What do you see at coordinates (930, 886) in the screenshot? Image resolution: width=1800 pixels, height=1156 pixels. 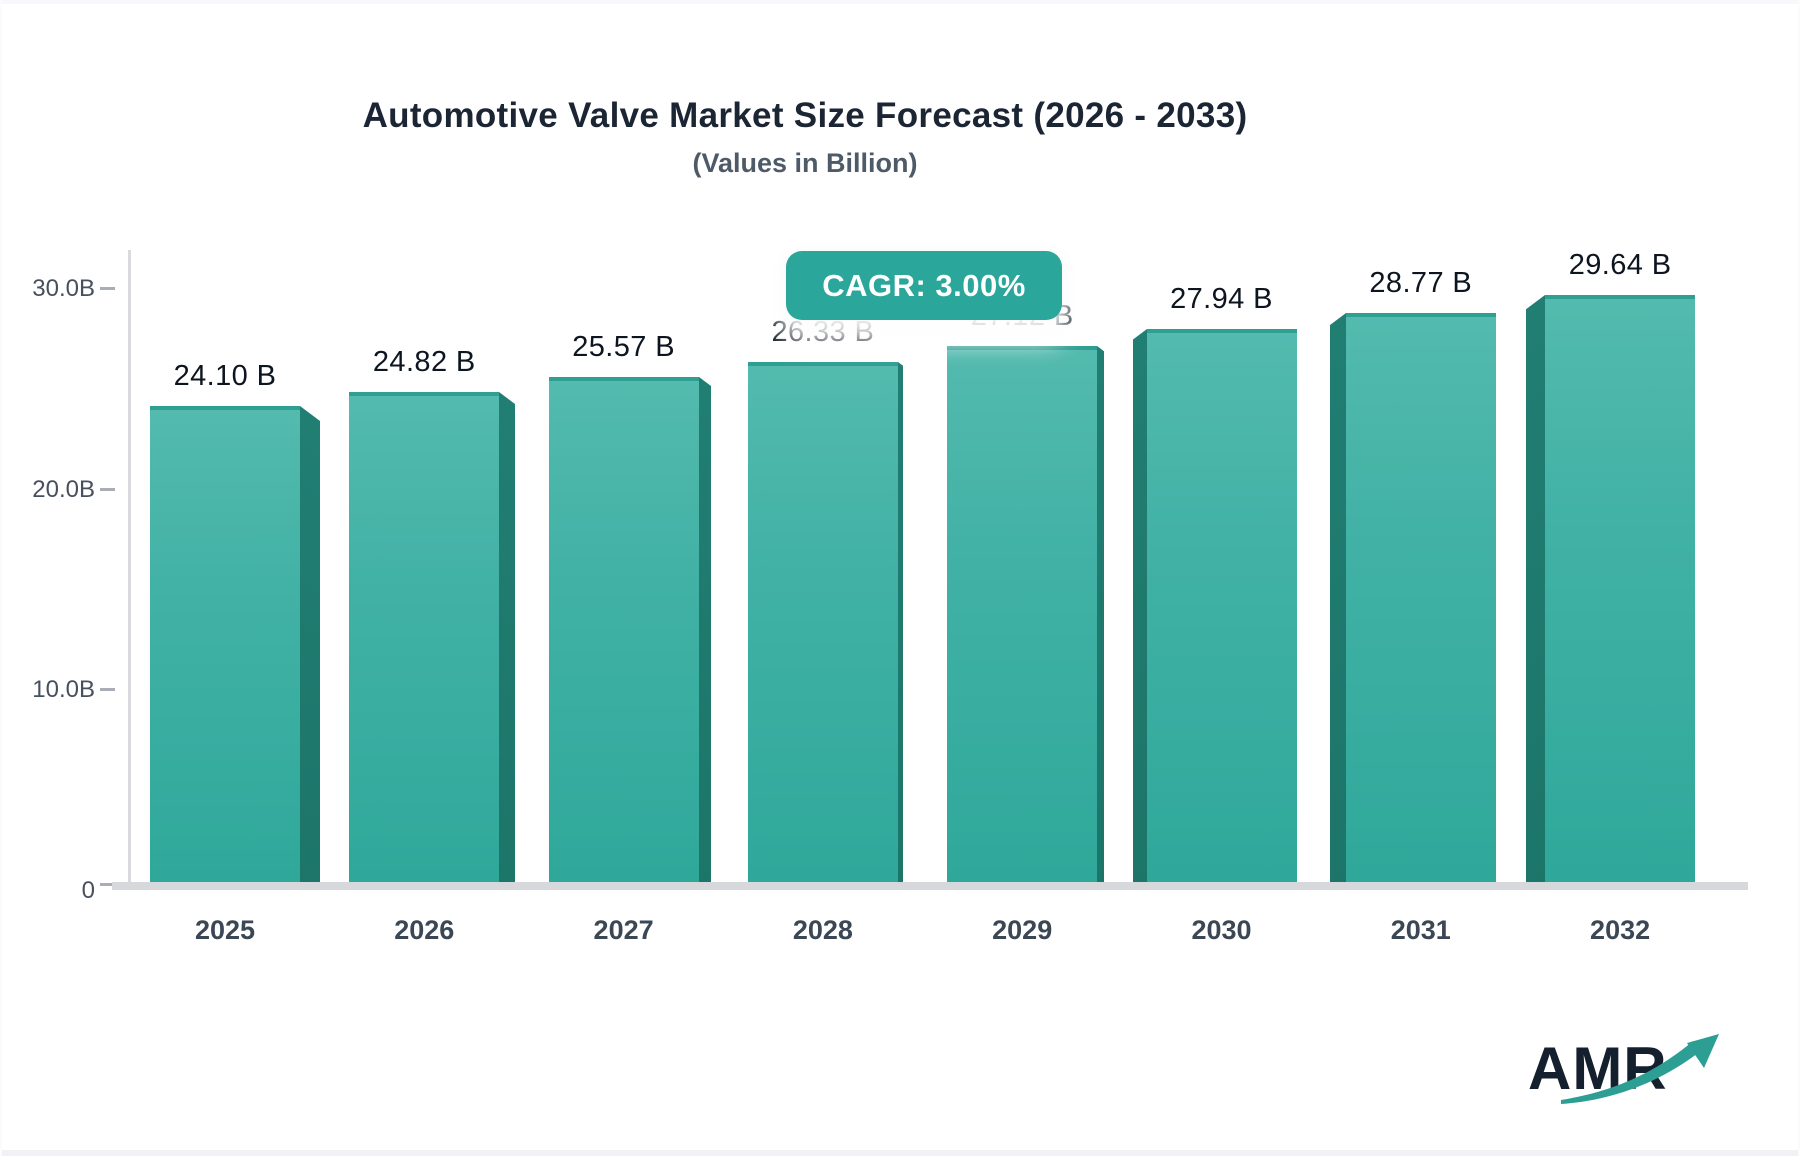 I see `x-axis-baseline` at bounding box center [930, 886].